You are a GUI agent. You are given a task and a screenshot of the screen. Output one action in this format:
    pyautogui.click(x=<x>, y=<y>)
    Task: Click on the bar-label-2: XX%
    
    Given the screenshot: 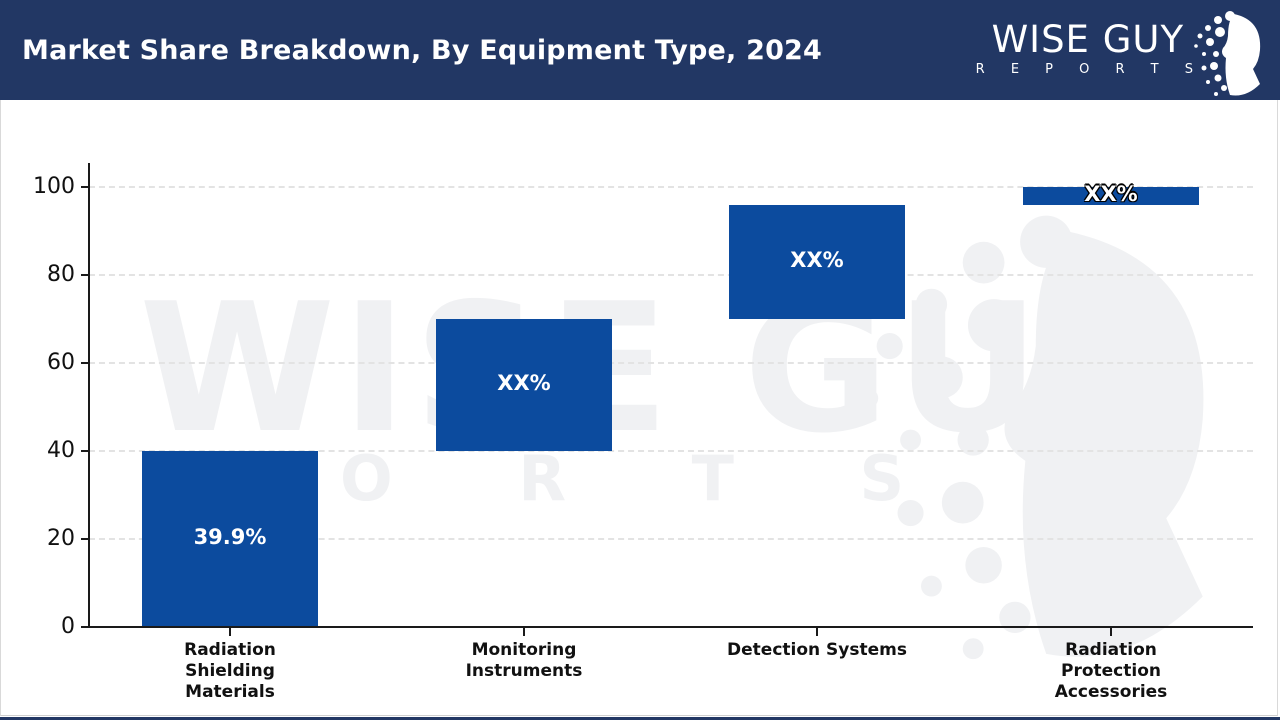 What is the action you would take?
    pyautogui.click(x=524, y=383)
    